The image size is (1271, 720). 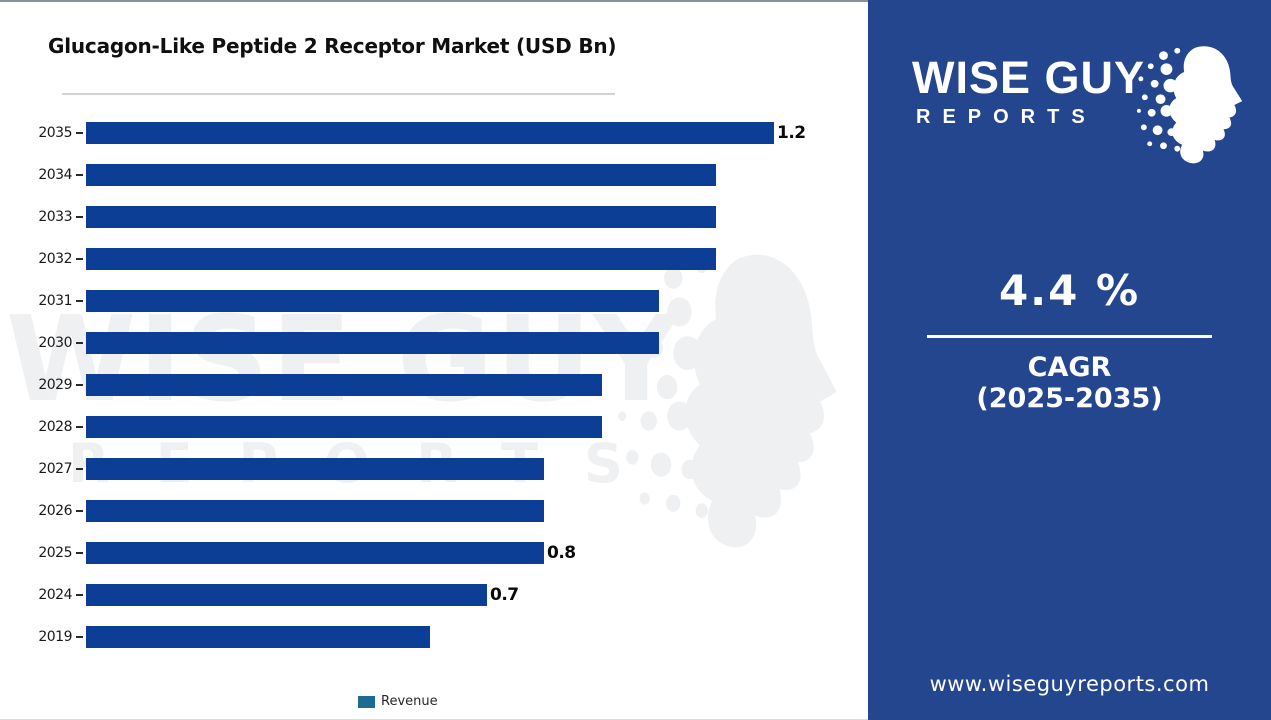 I want to click on chart-row-2027: 2027, so click(x=434, y=469).